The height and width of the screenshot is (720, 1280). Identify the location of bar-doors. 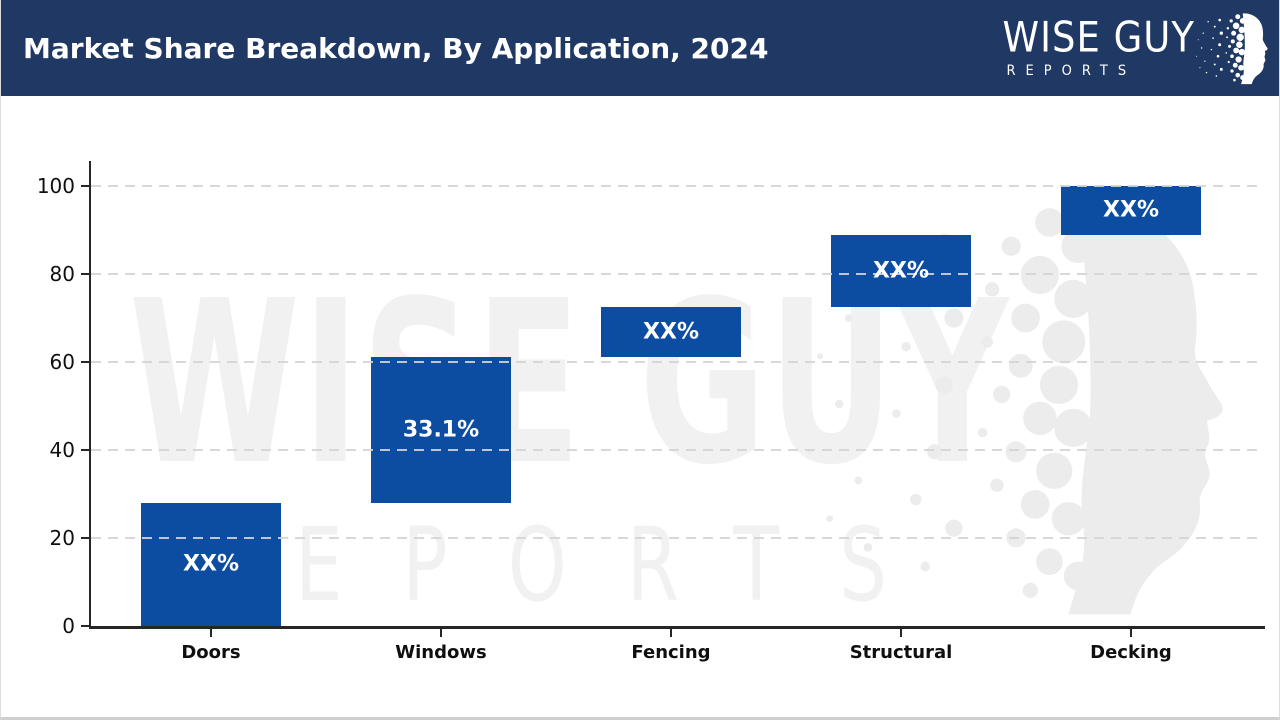
(211, 564).